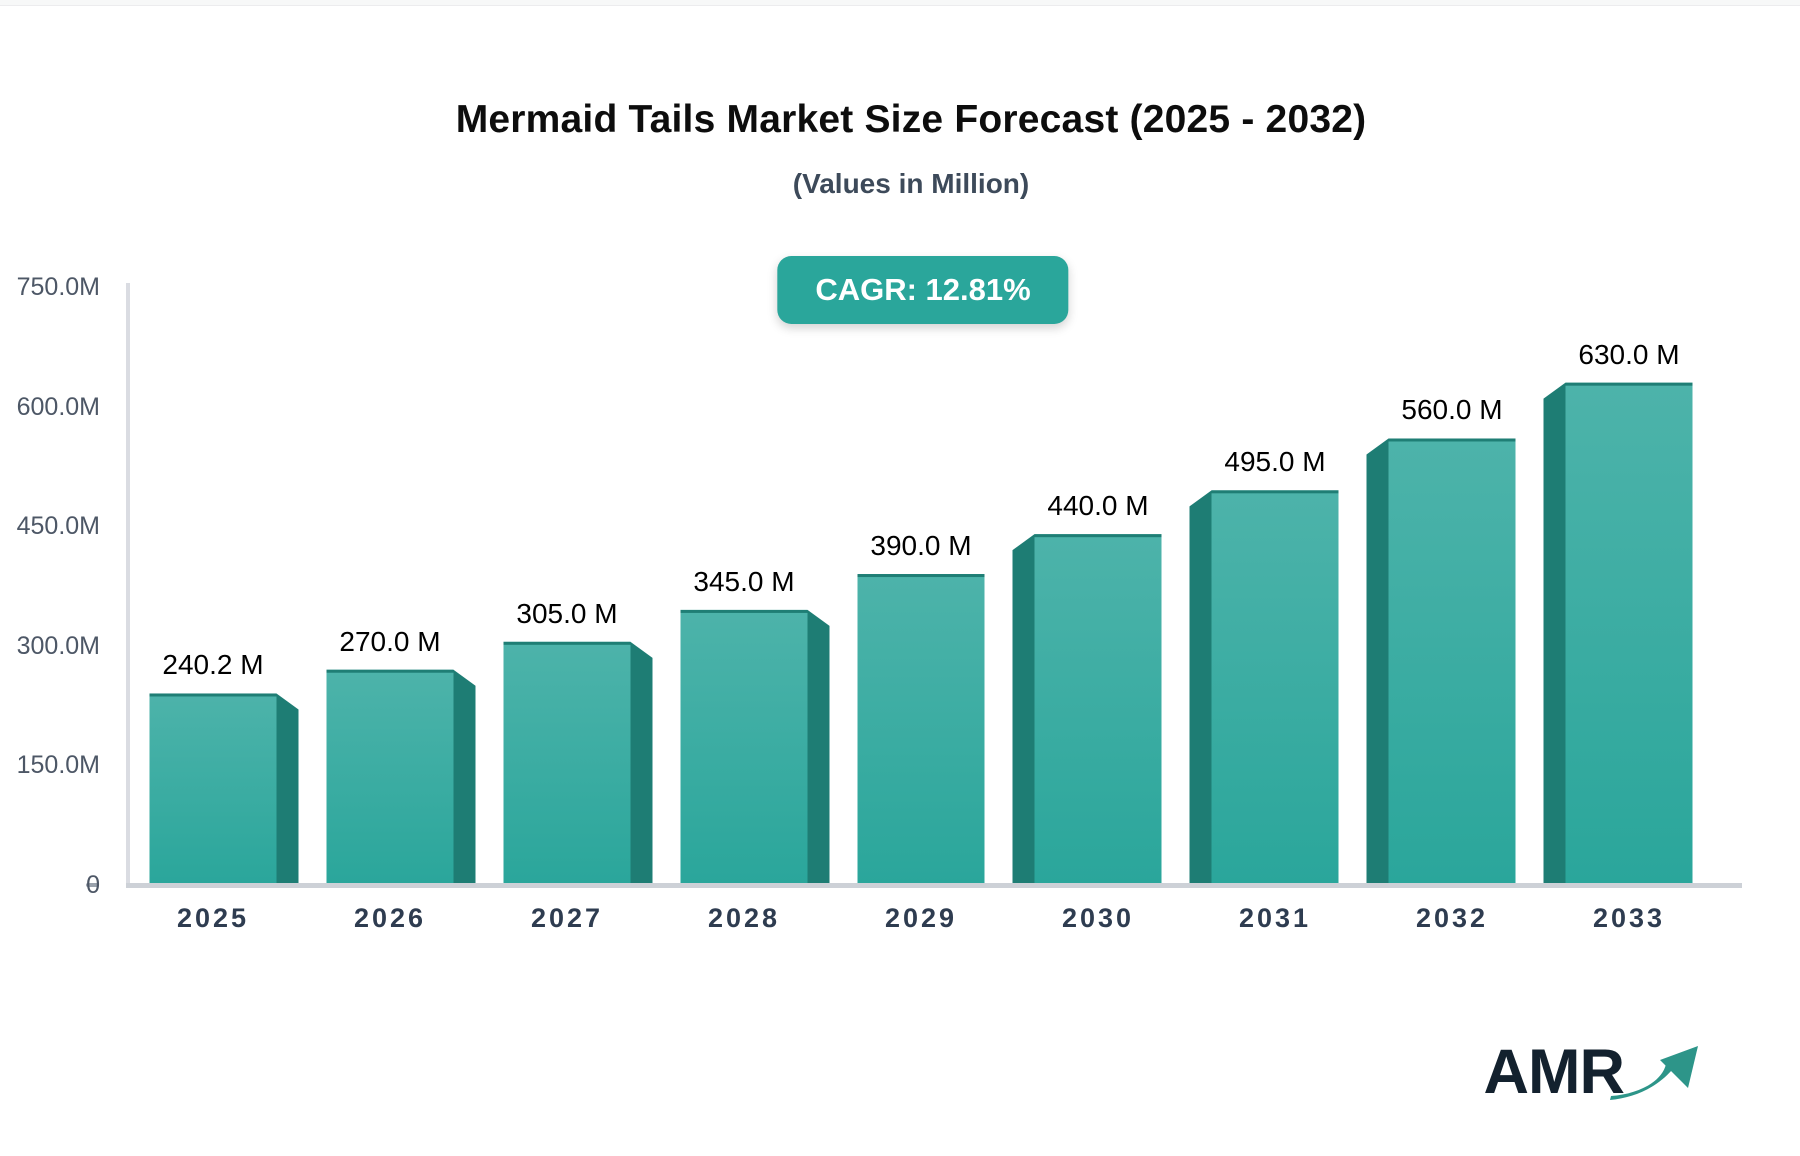 Image resolution: width=1800 pixels, height=1156 pixels. I want to click on x-tick-label: 2025, so click(213, 918).